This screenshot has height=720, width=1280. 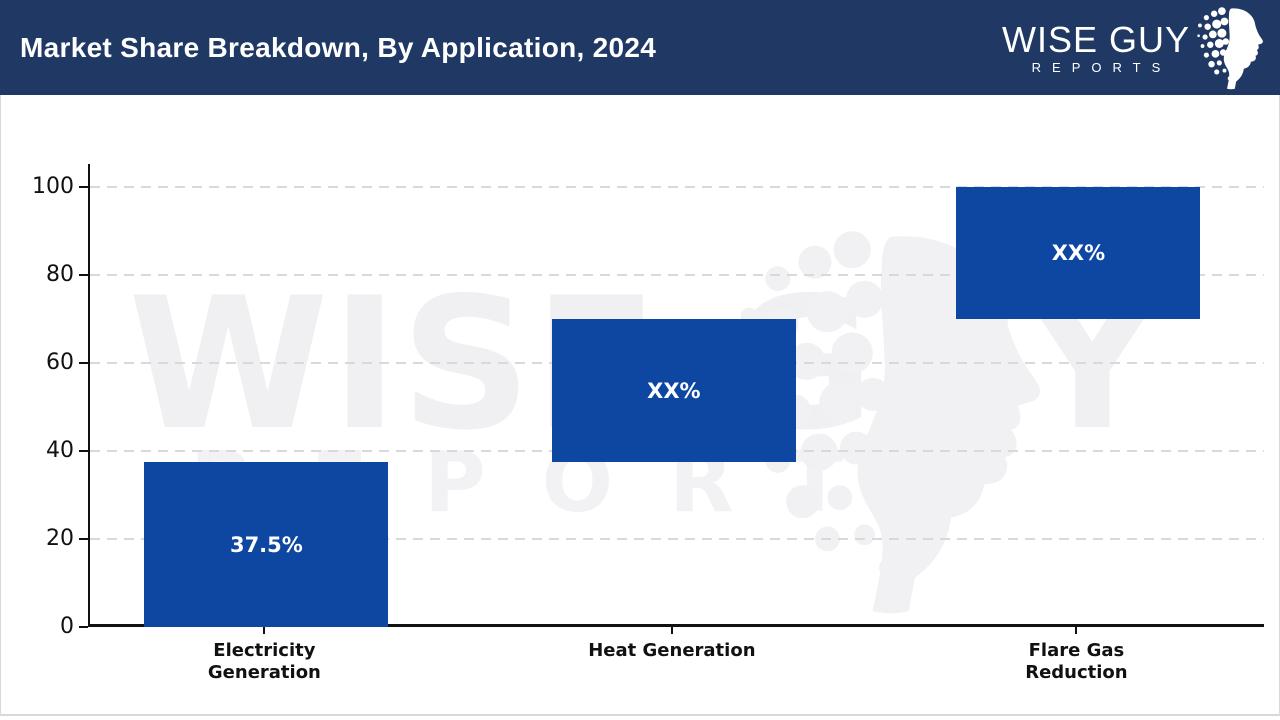 I want to click on y-tick-label: 100, so click(x=53, y=186).